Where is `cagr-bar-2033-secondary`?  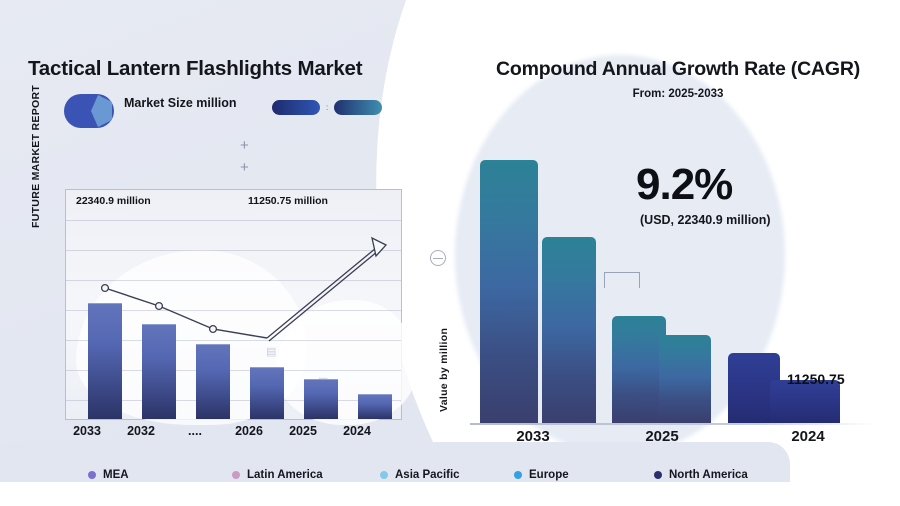 cagr-bar-2033-secondary is located at coordinates (569, 330).